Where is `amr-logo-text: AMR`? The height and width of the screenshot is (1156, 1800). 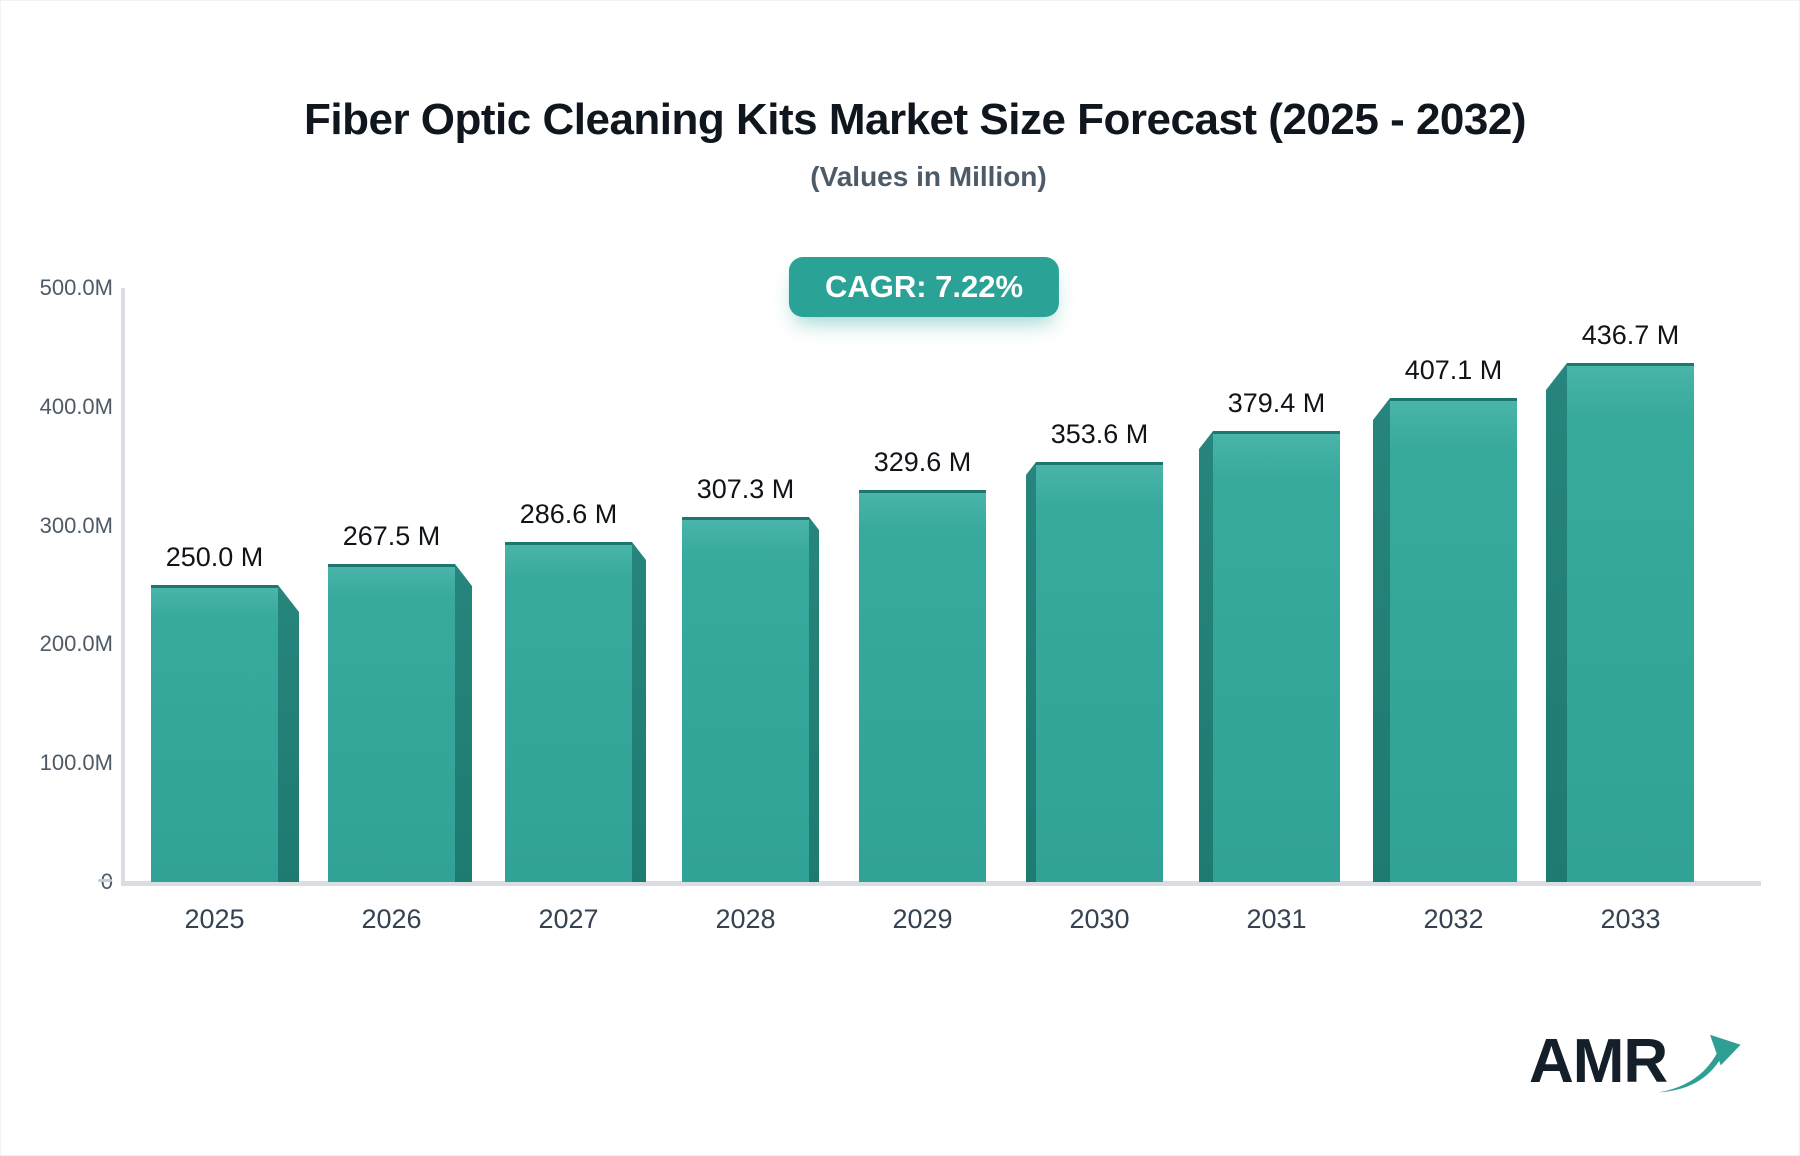
amr-logo-text: AMR is located at coordinates (1598, 1061).